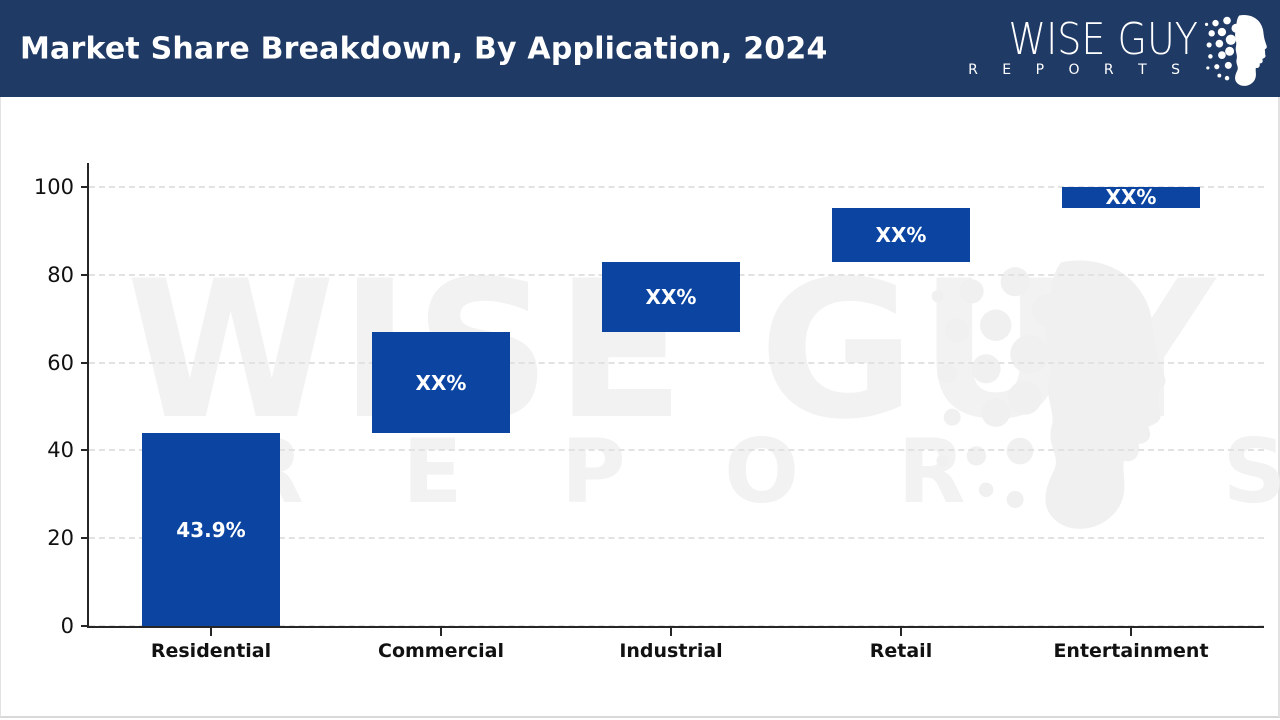  What do you see at coordinates (211, 651) in the screenshot?
I see `x-label-residential: Residential` at bounding box center [211, 651].